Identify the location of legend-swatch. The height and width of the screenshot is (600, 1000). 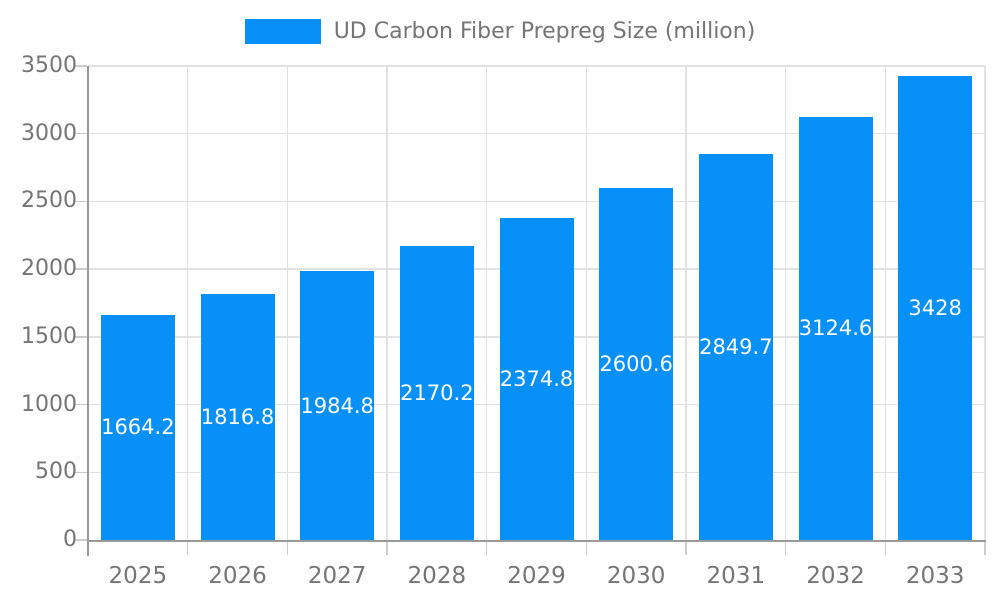
(282, 31).